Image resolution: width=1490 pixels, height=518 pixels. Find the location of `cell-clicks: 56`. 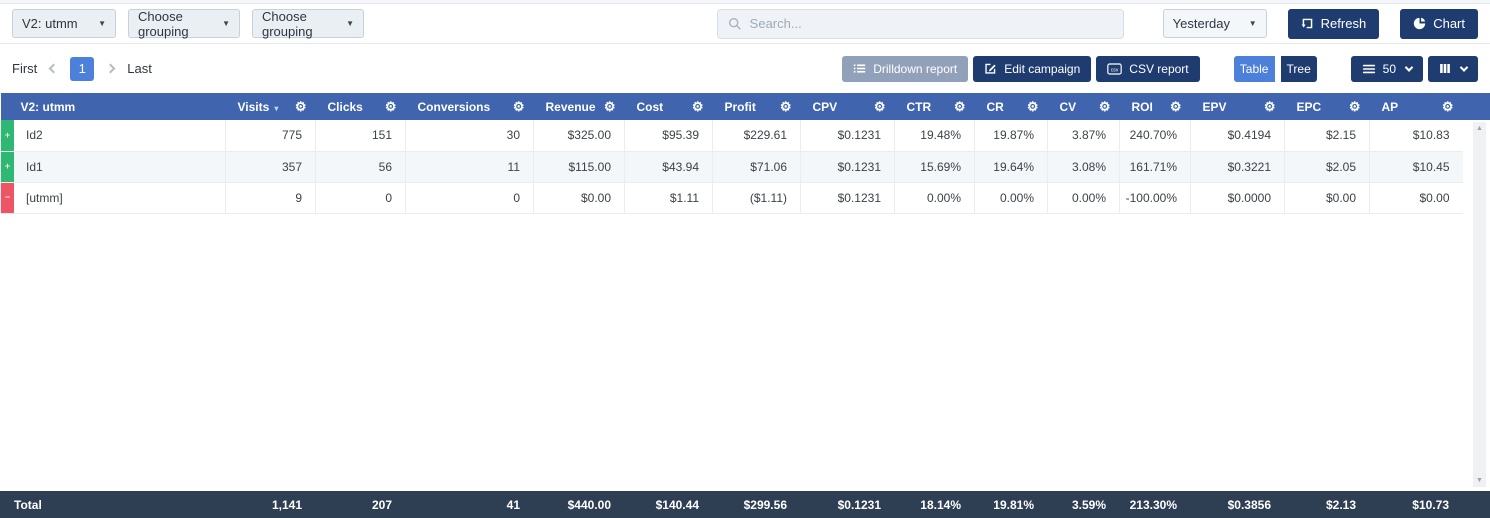

cell-clicks: 56 is located at coordinates (360, 167).